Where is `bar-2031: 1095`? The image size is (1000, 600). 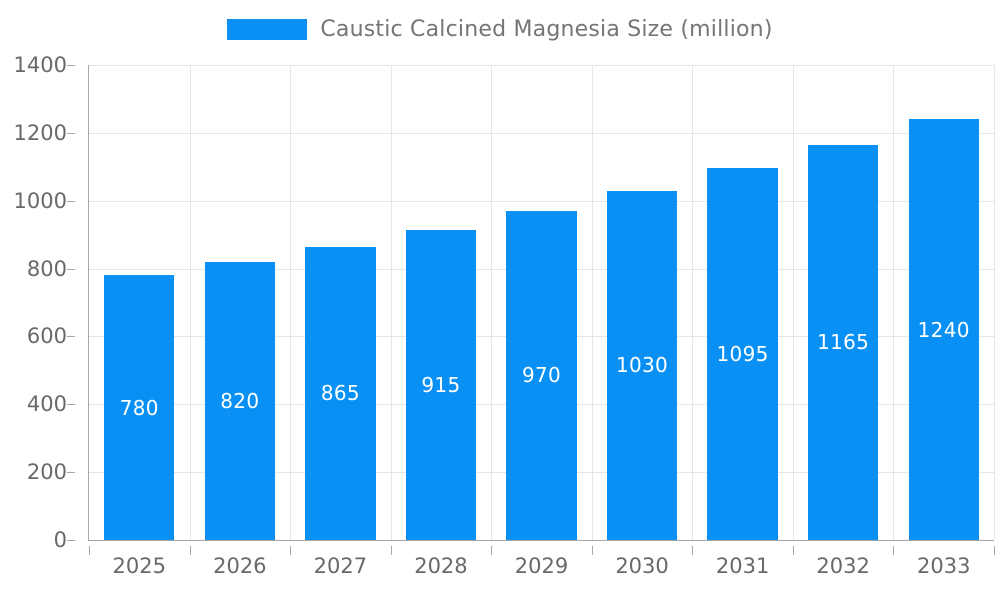 bar-2031: 1095 is located at coordinates (742, 354).